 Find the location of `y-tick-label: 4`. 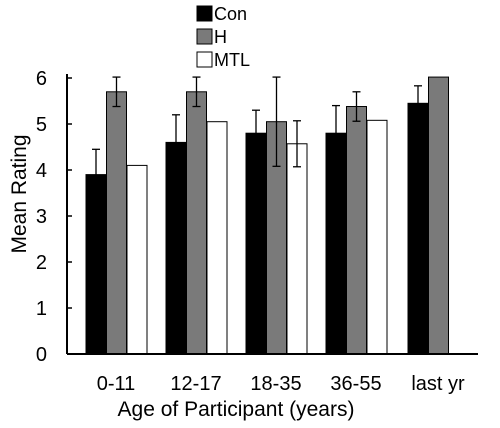

y-tick-label: 4 is located at coordinates (41, 171).